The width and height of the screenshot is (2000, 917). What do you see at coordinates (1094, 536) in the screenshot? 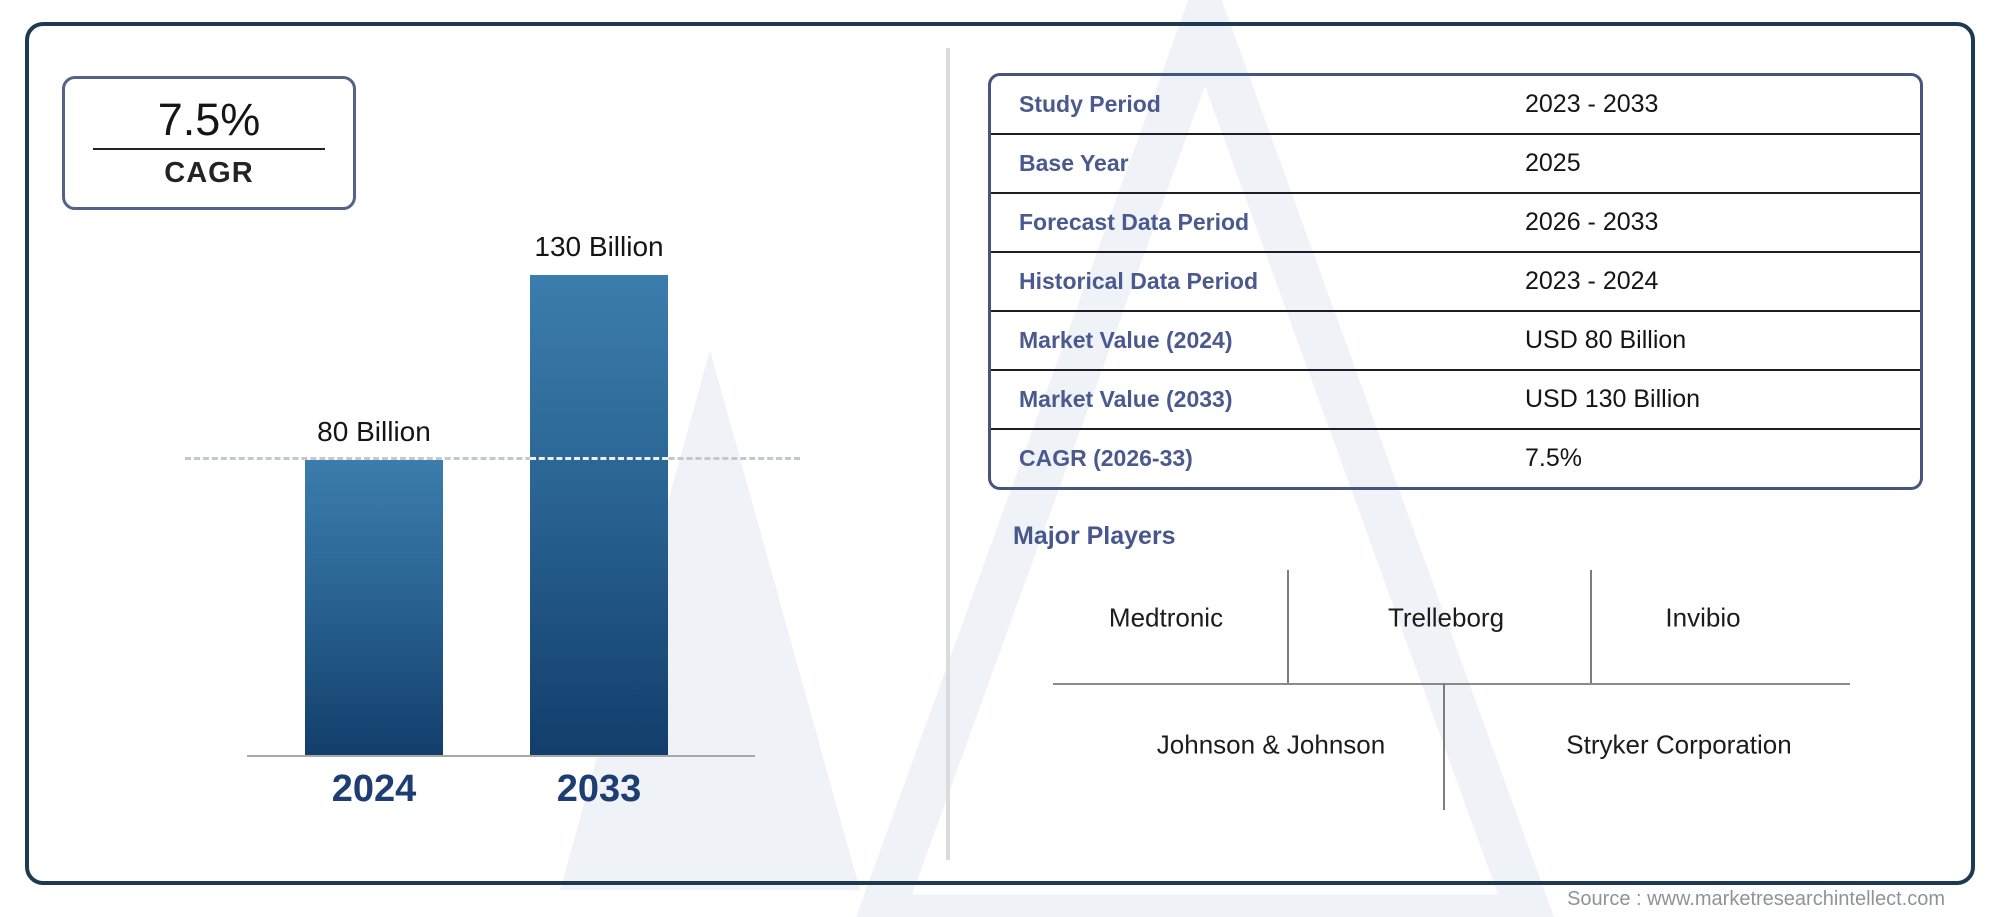
I see `major-players-heading: Major Players` at bounding box center [1094, 536].